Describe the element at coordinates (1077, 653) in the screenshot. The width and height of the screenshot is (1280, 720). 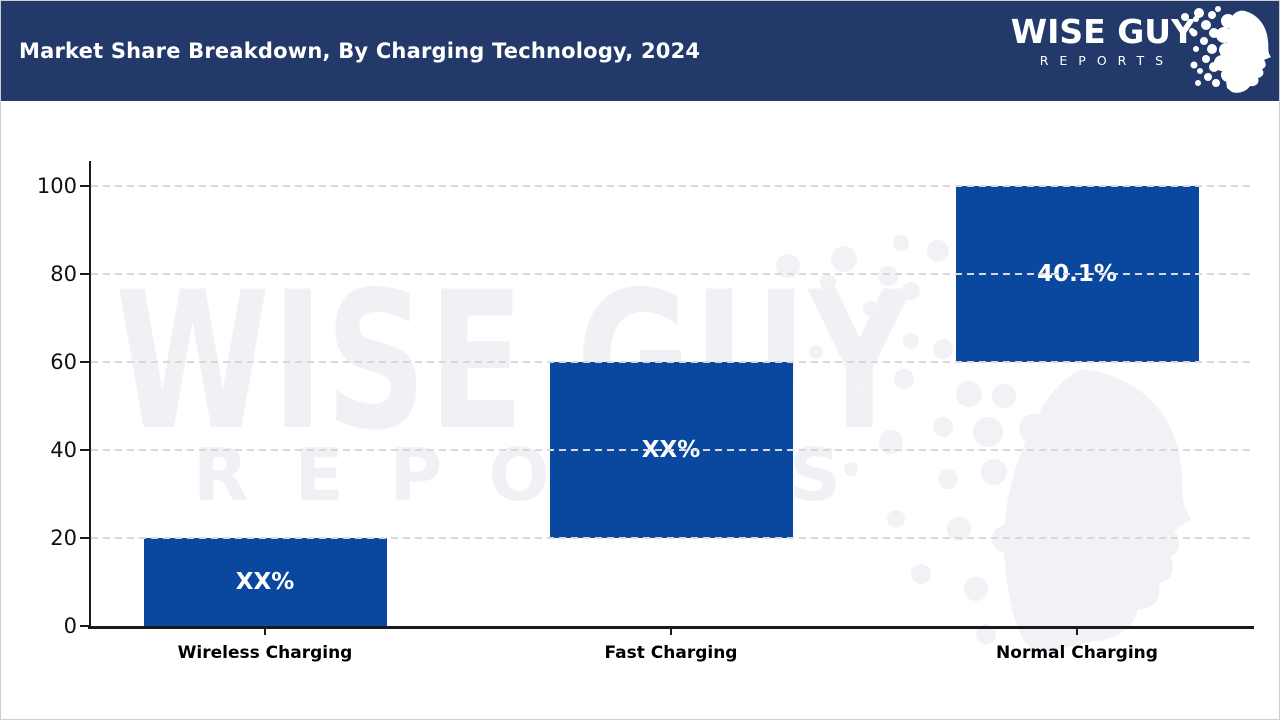
I see `x-category-label: Normal Charging` at that location.